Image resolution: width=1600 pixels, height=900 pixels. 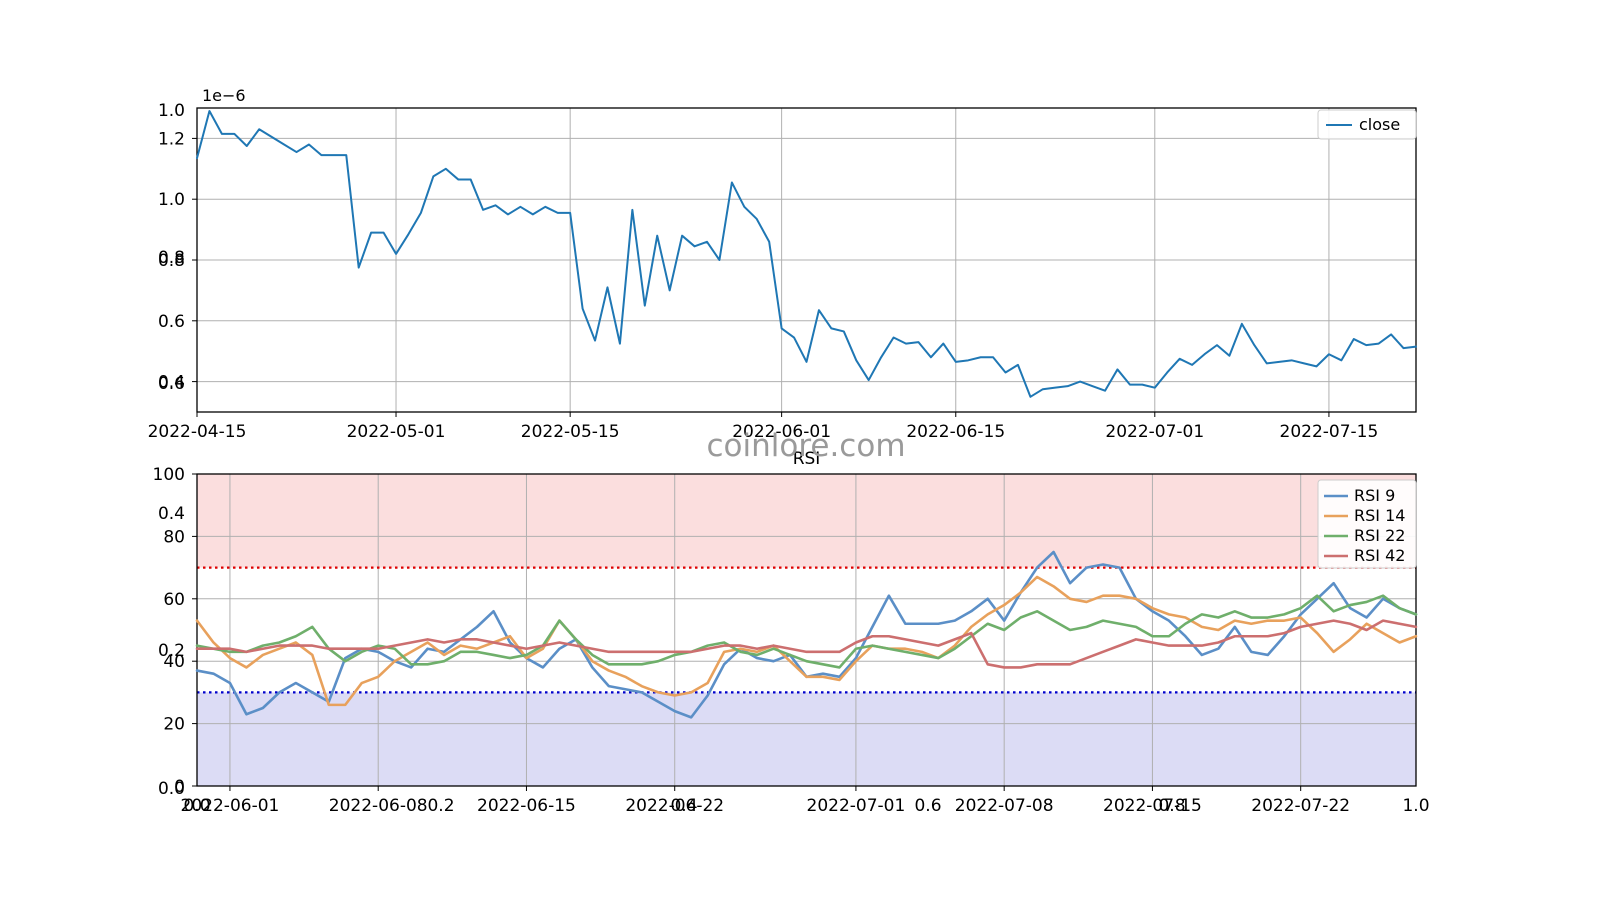 What do you see at coordinates (526, 806) in the screenshot?
I see `rsi-x-tick-label: 2022-06-15` at bounding box center [526, 806].